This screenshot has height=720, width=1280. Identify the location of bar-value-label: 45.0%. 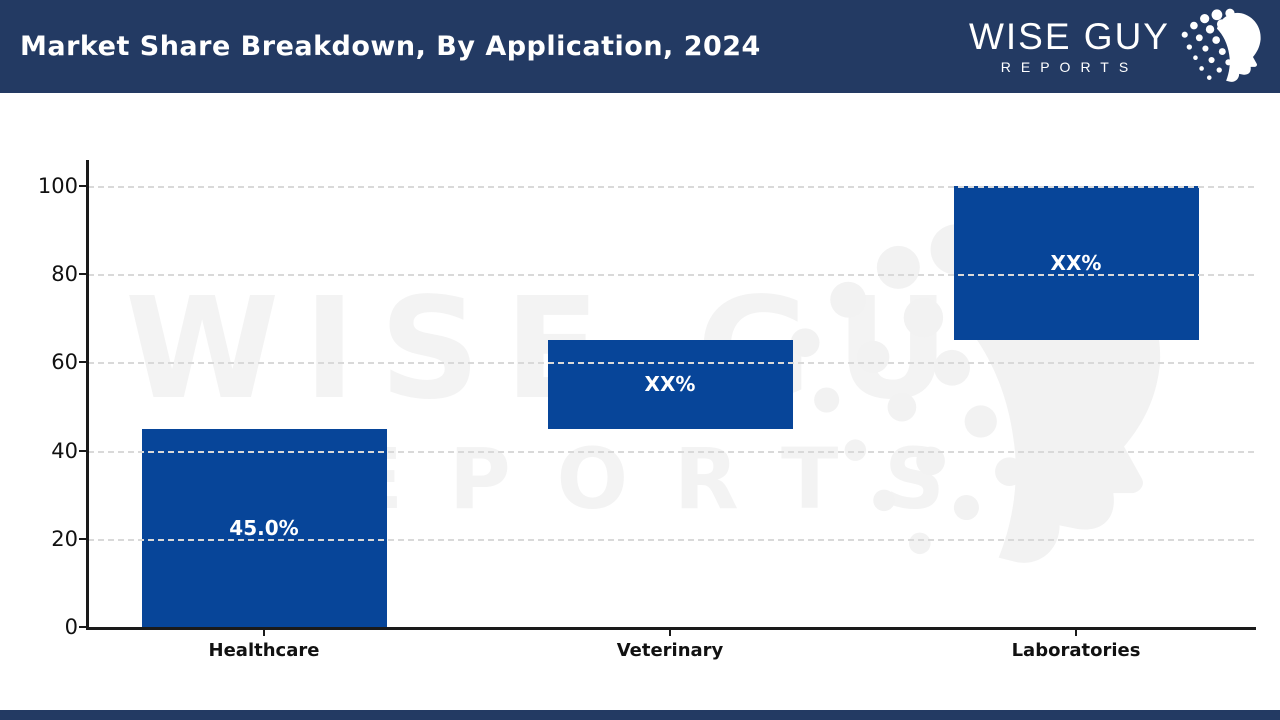
(264, 527).